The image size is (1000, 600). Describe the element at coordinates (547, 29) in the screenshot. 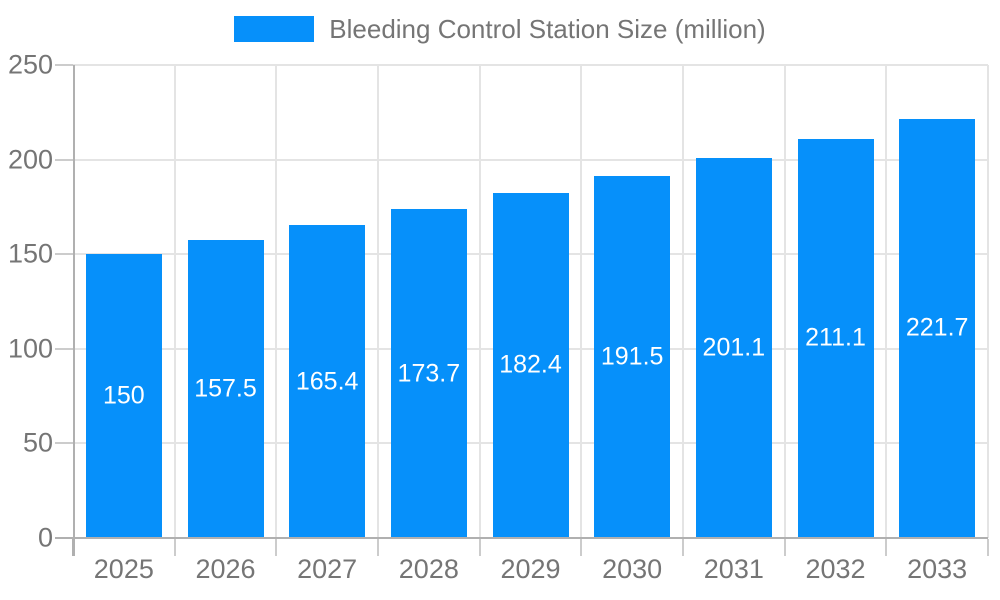

I see `legend-label: Bleeding Control Station Size (million)` at that location.